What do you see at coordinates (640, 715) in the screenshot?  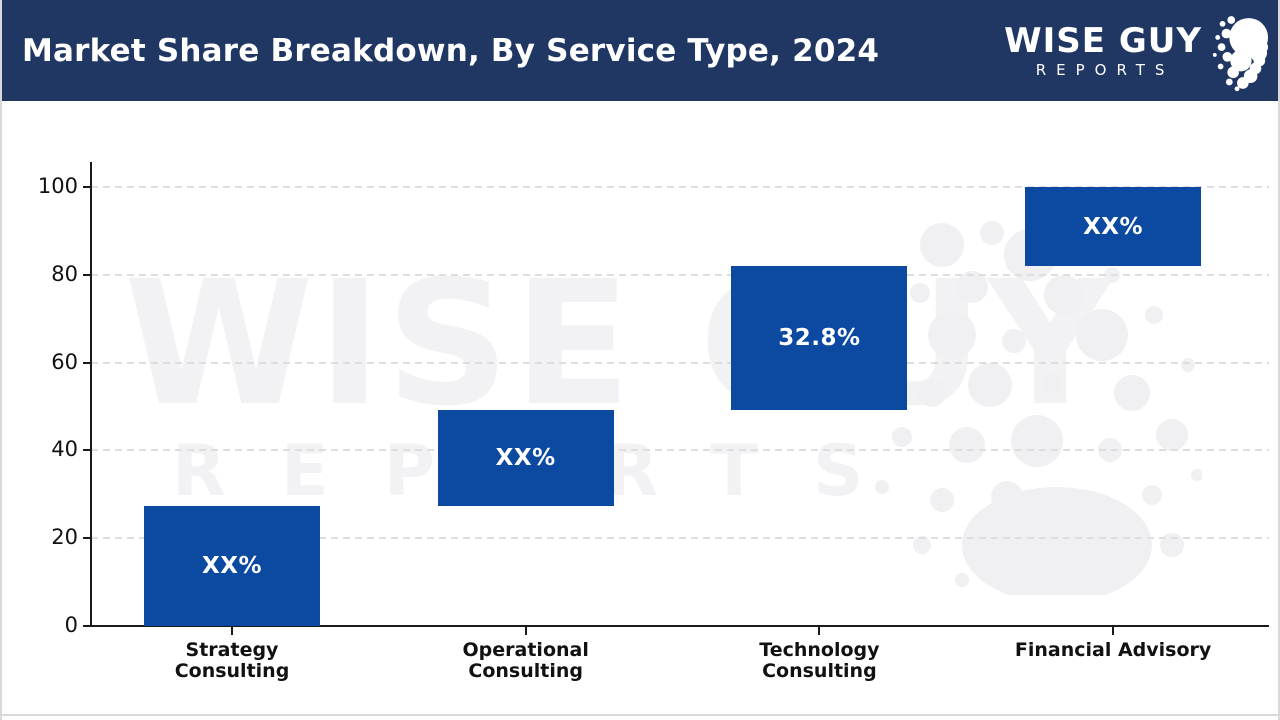 I see `bottom-divider` at bounding box center [640, 715].